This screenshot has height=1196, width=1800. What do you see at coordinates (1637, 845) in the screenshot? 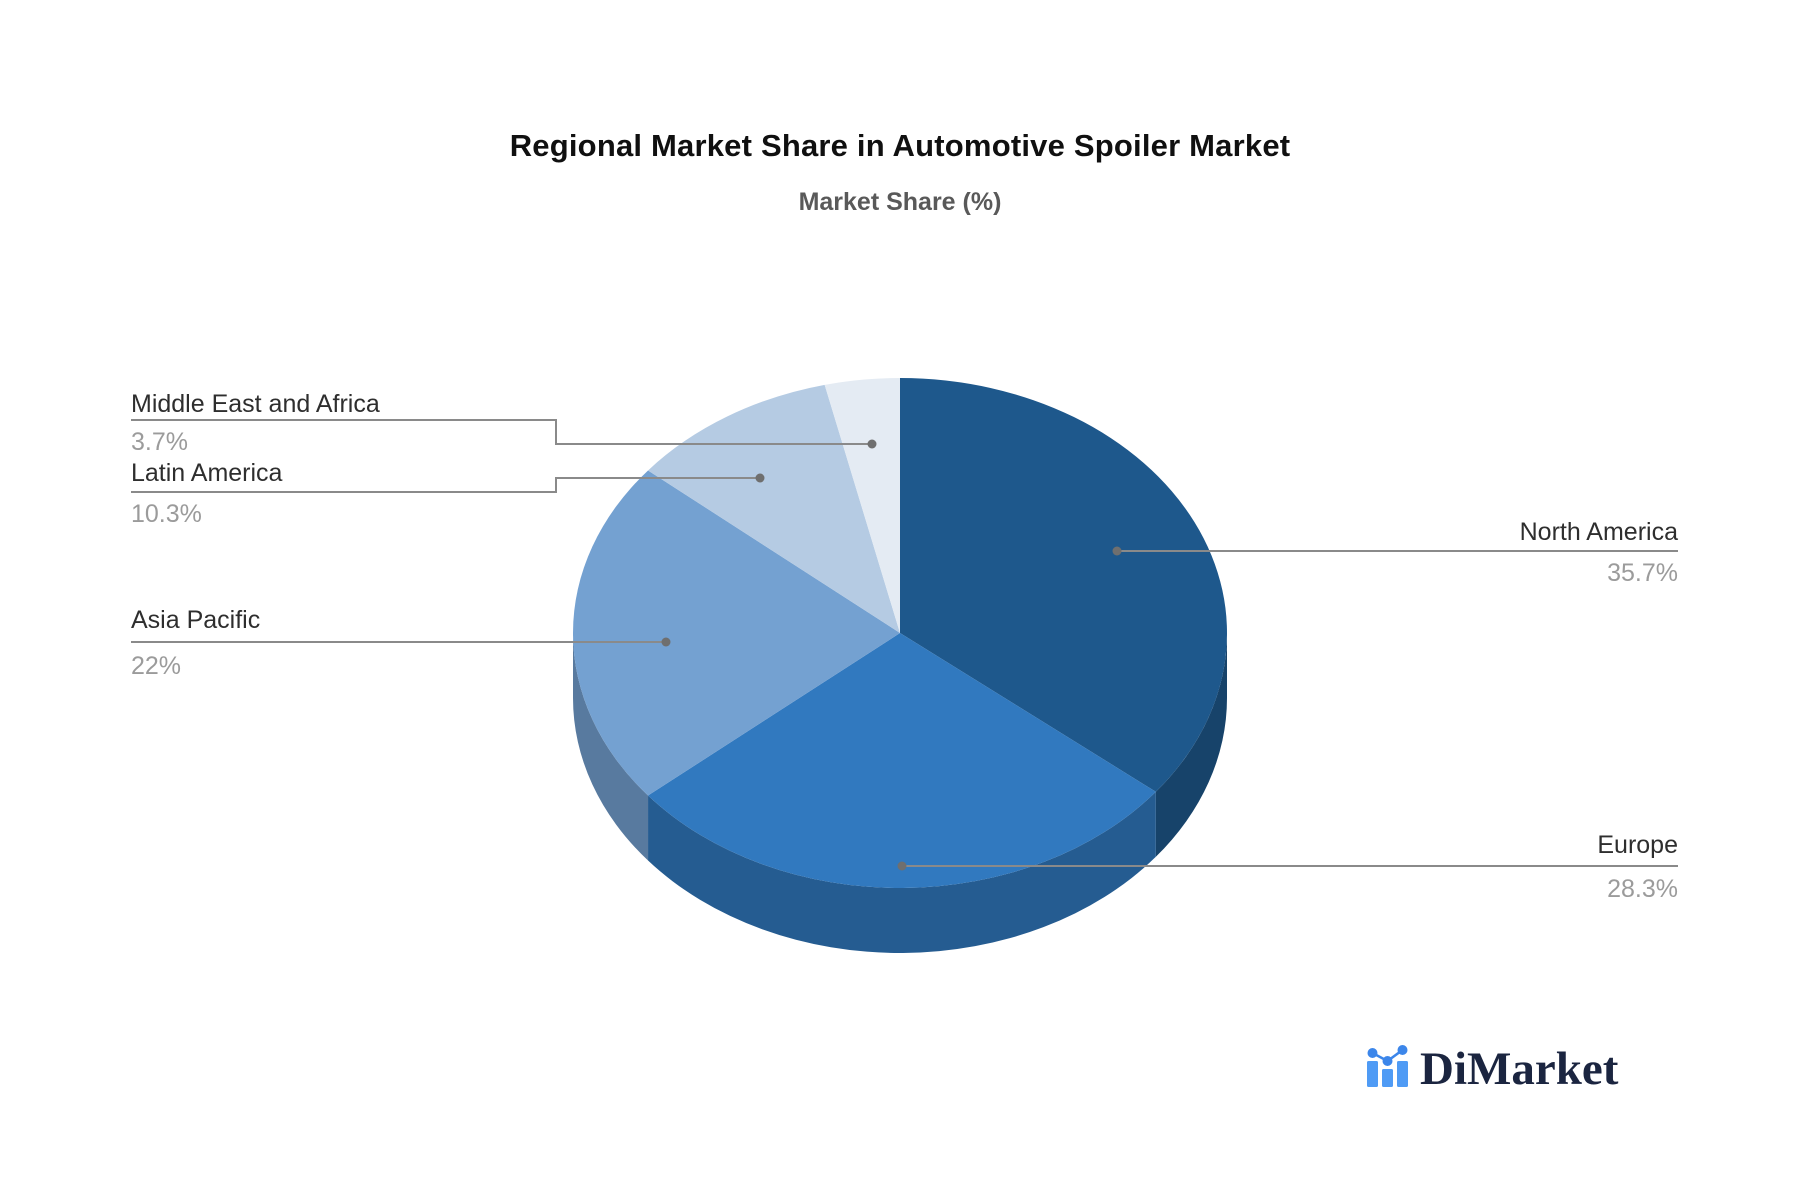
I see `slice-label-europe: Europe` at bounding box center [1637, 845].